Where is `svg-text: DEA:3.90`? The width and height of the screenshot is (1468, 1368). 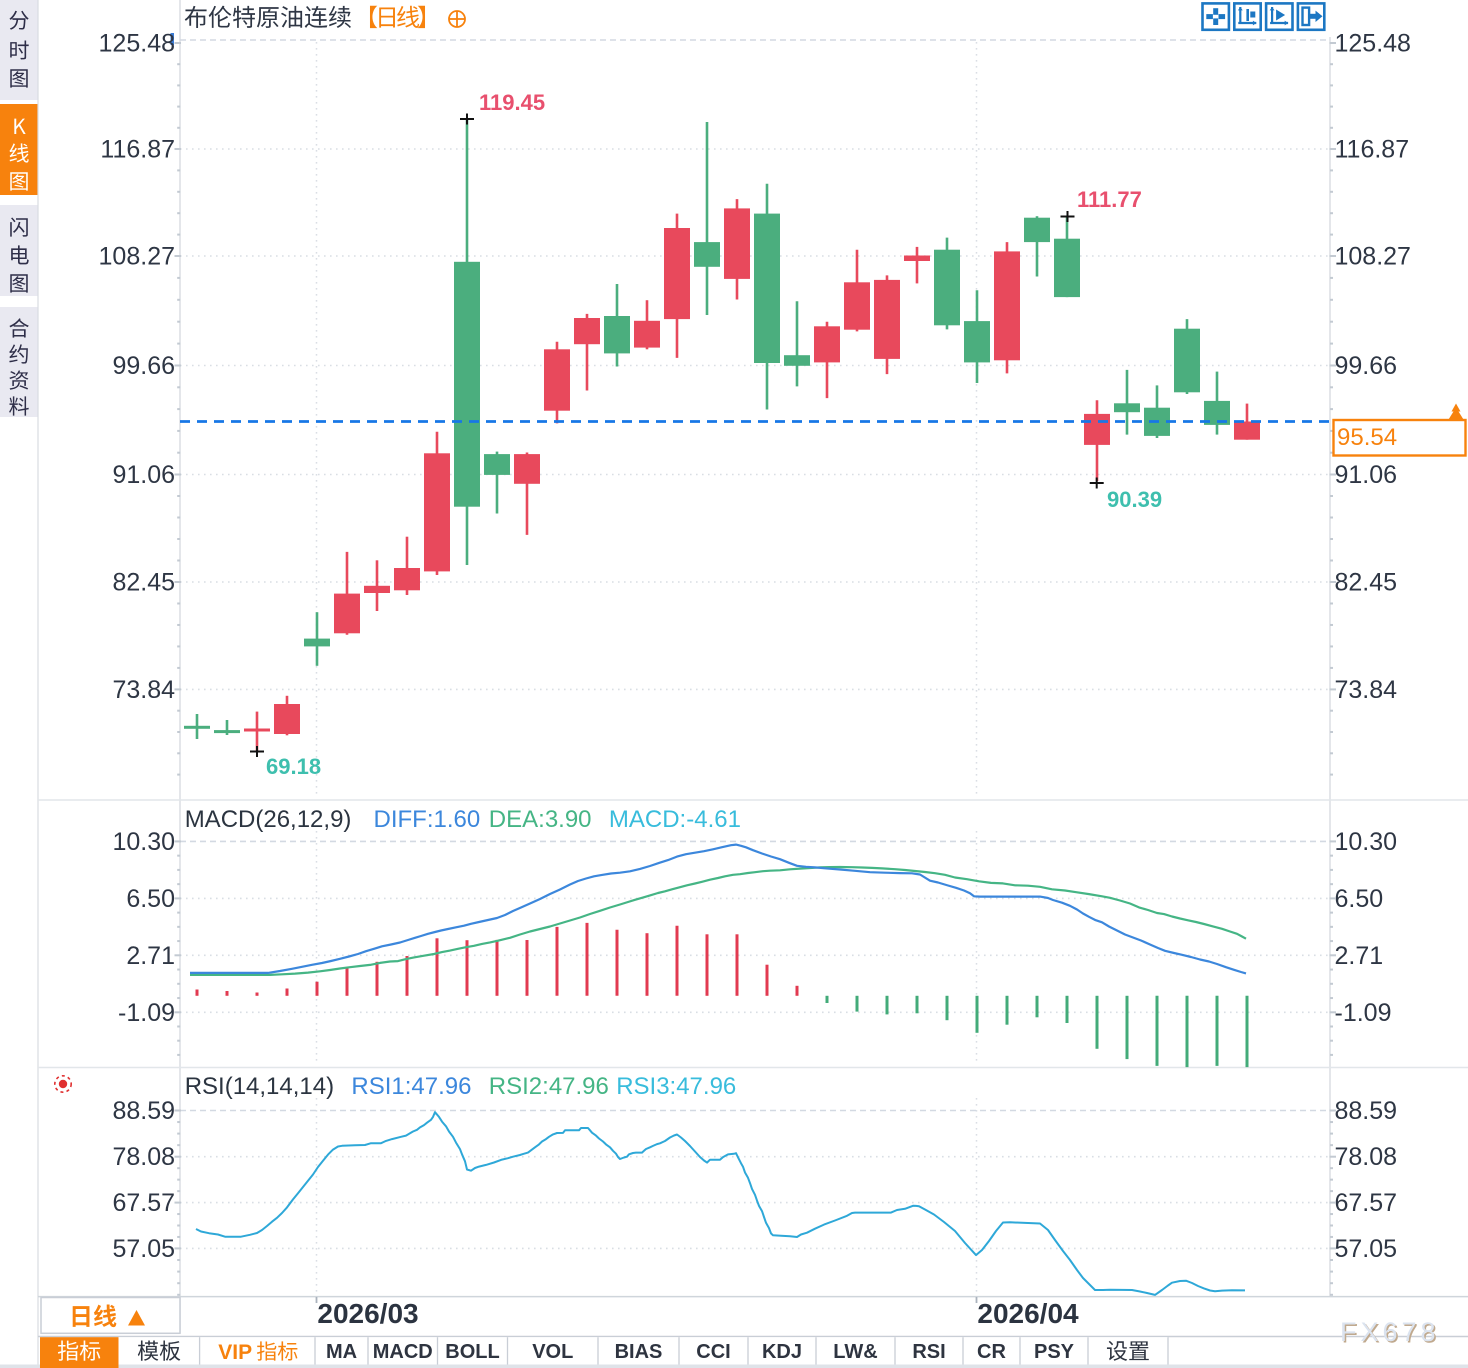
svg-text: DEA:3.90 is located at coordinates (540, 819).